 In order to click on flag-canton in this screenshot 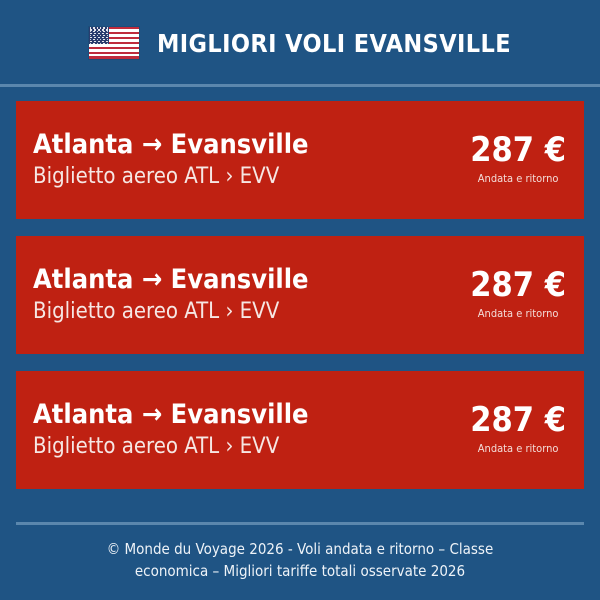, I will do `click(98, 36)`.